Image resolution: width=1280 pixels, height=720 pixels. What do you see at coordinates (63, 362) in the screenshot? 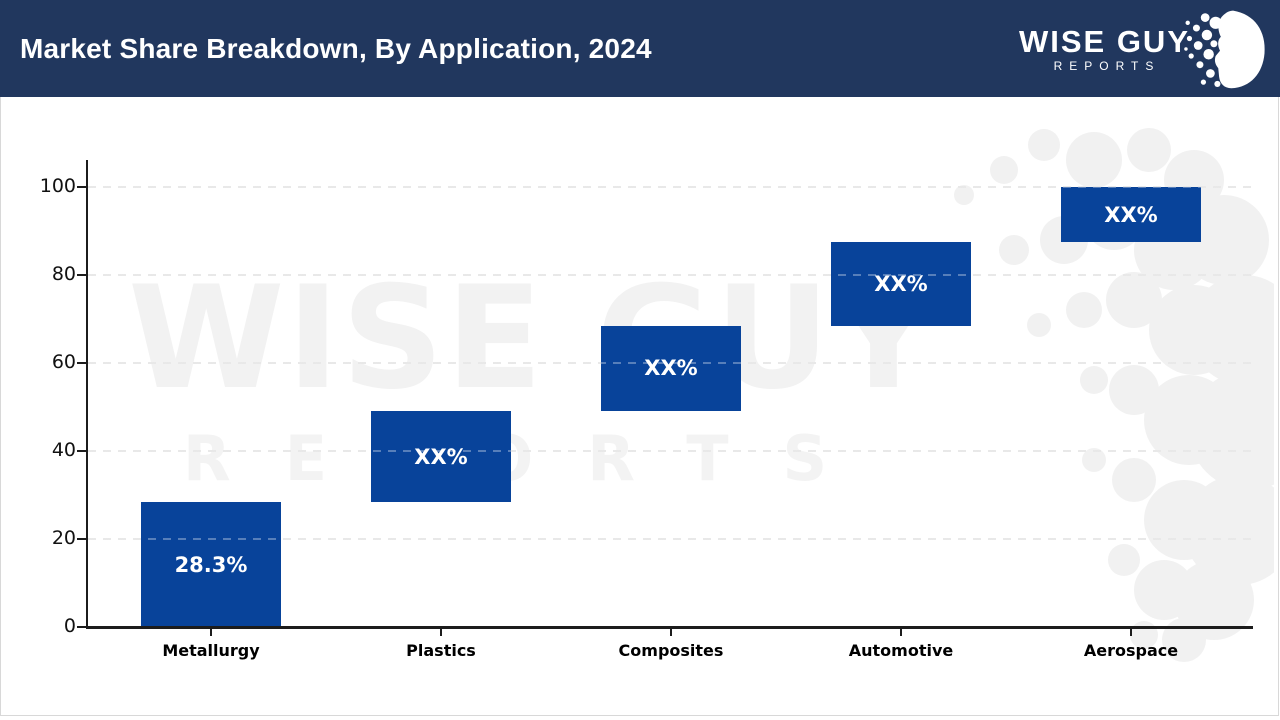
I see `y-tick-label-60: 60` at bounding box center [63, 362].